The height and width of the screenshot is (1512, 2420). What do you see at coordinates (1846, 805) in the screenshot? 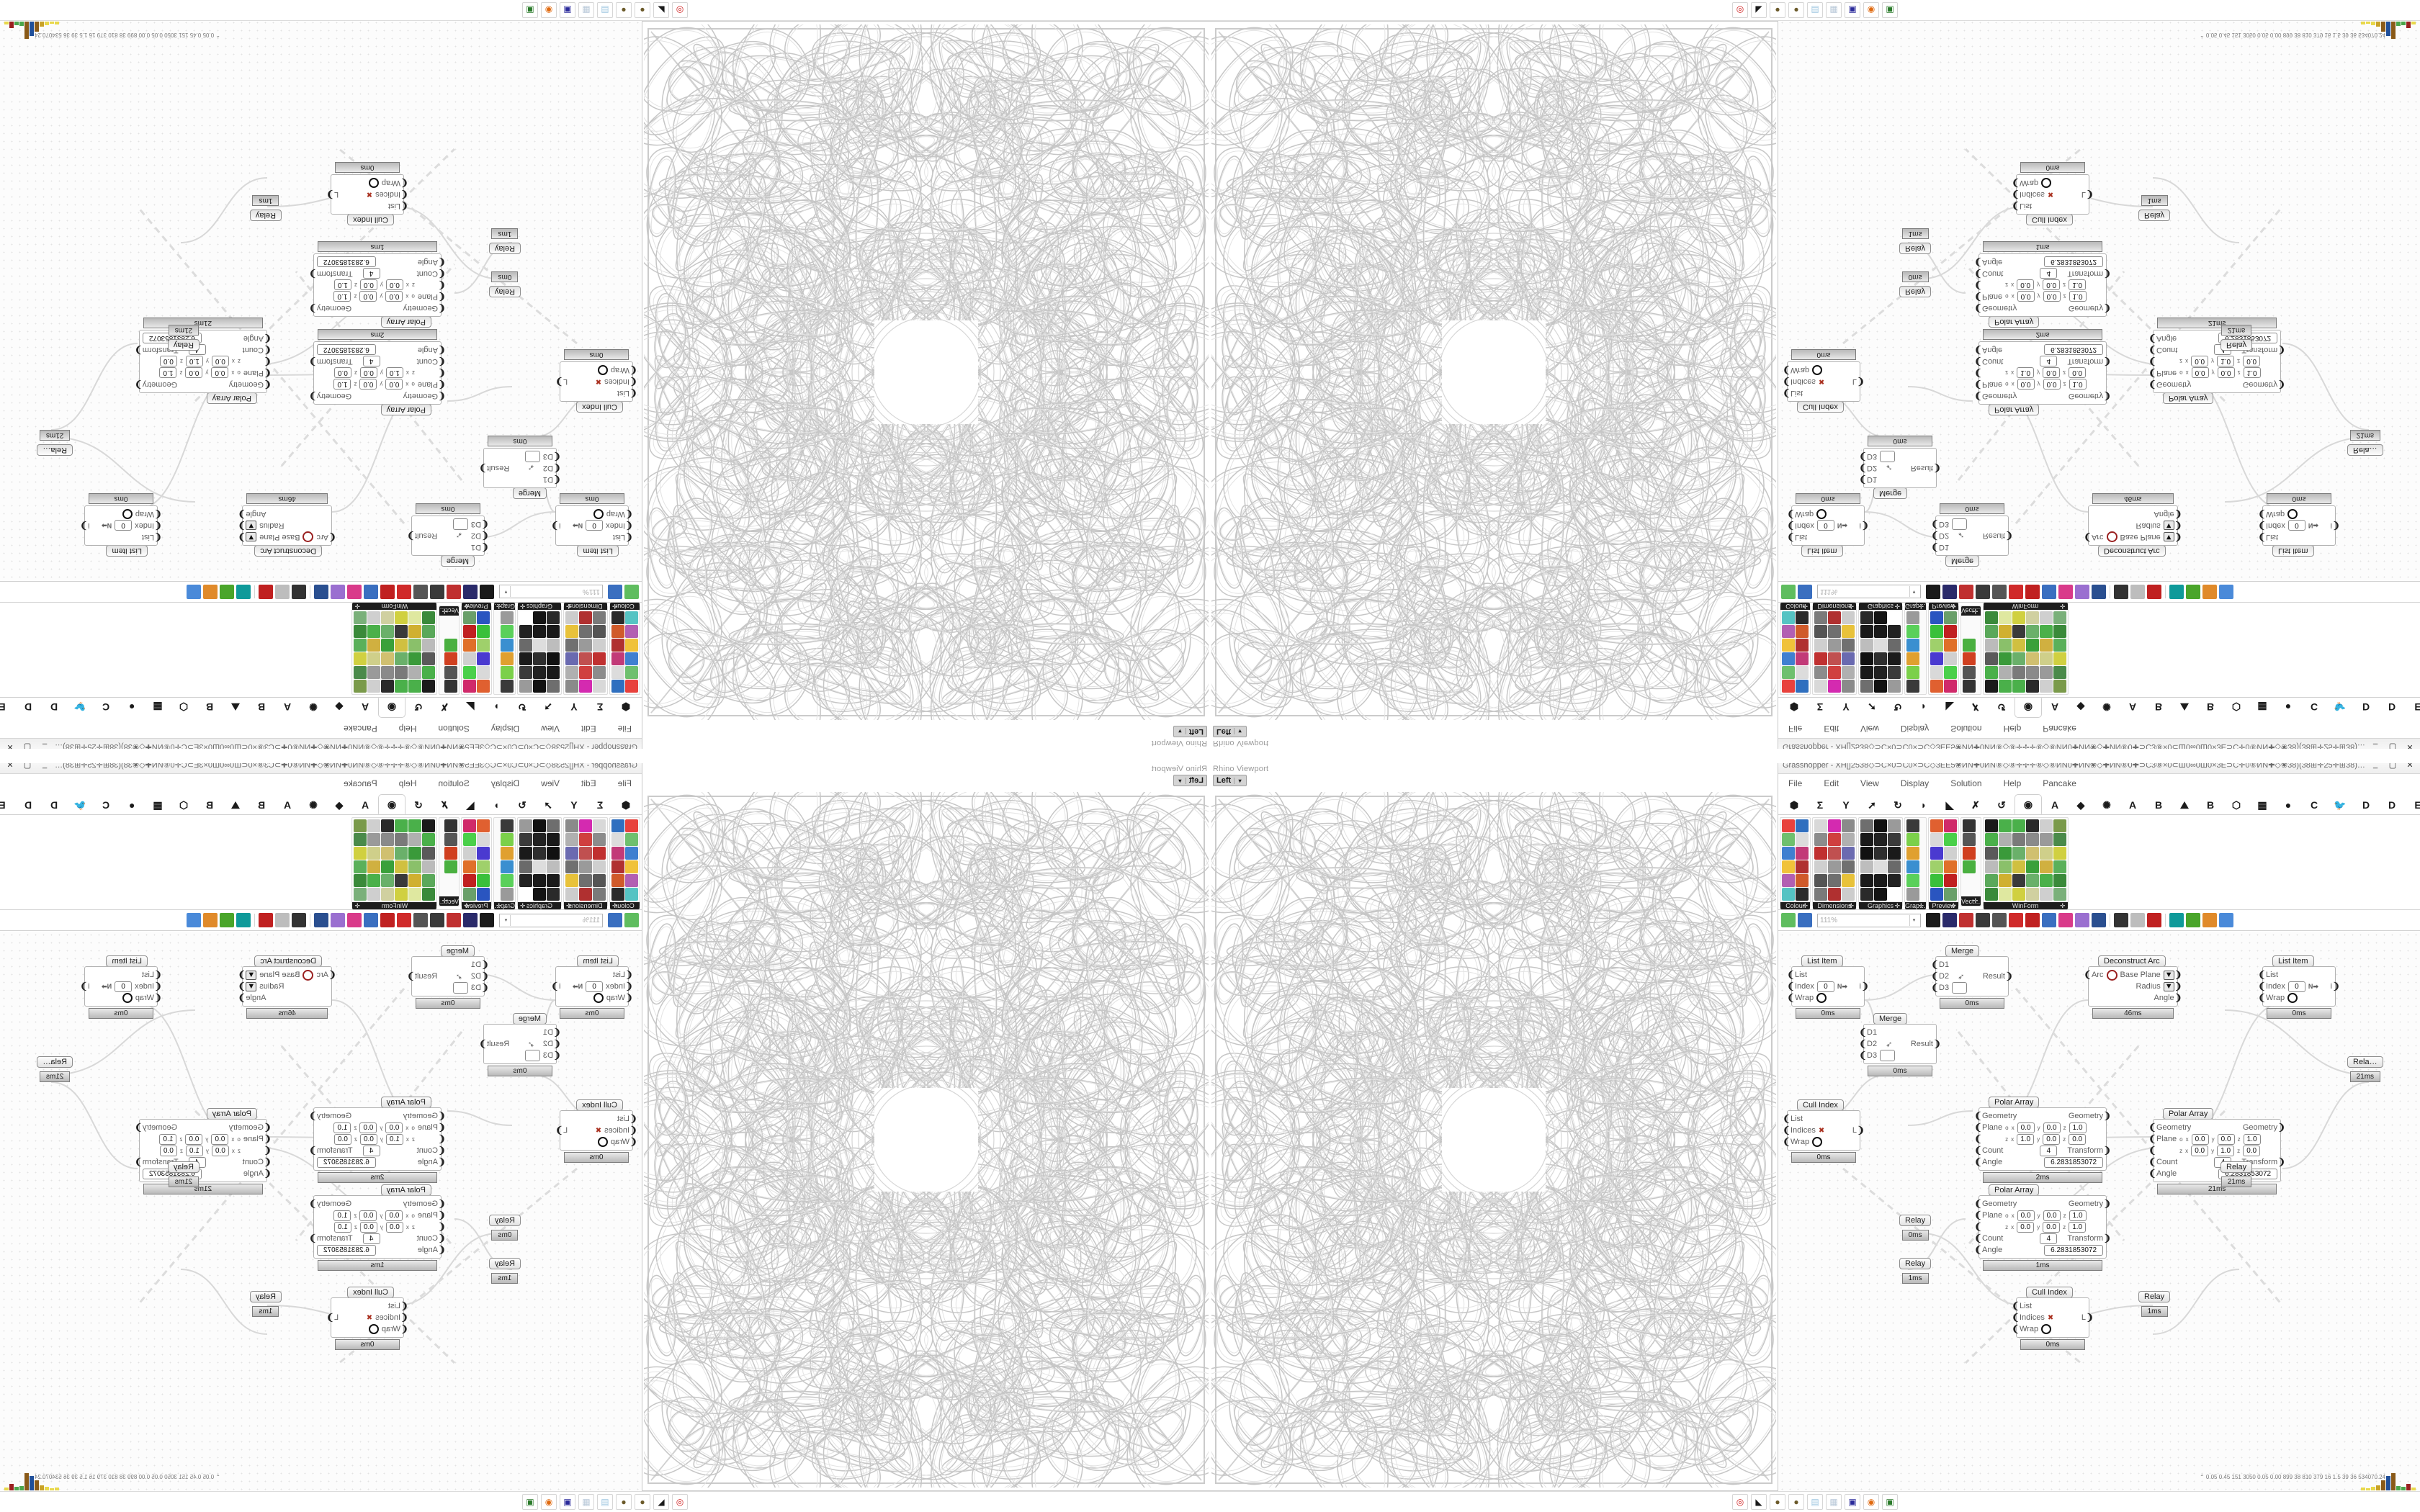
I see `sets-tab: Y` at bounding box center [1846, 805].